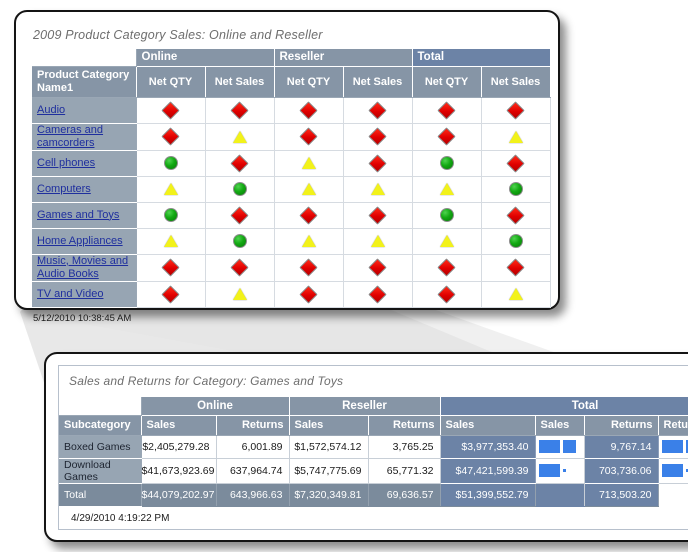 The height and width of the screenshot is (552, 688). What do you see at coordinates (291, 189) in the screenshot?
I see `table-row: Computers` at bounding box center [291, 189].